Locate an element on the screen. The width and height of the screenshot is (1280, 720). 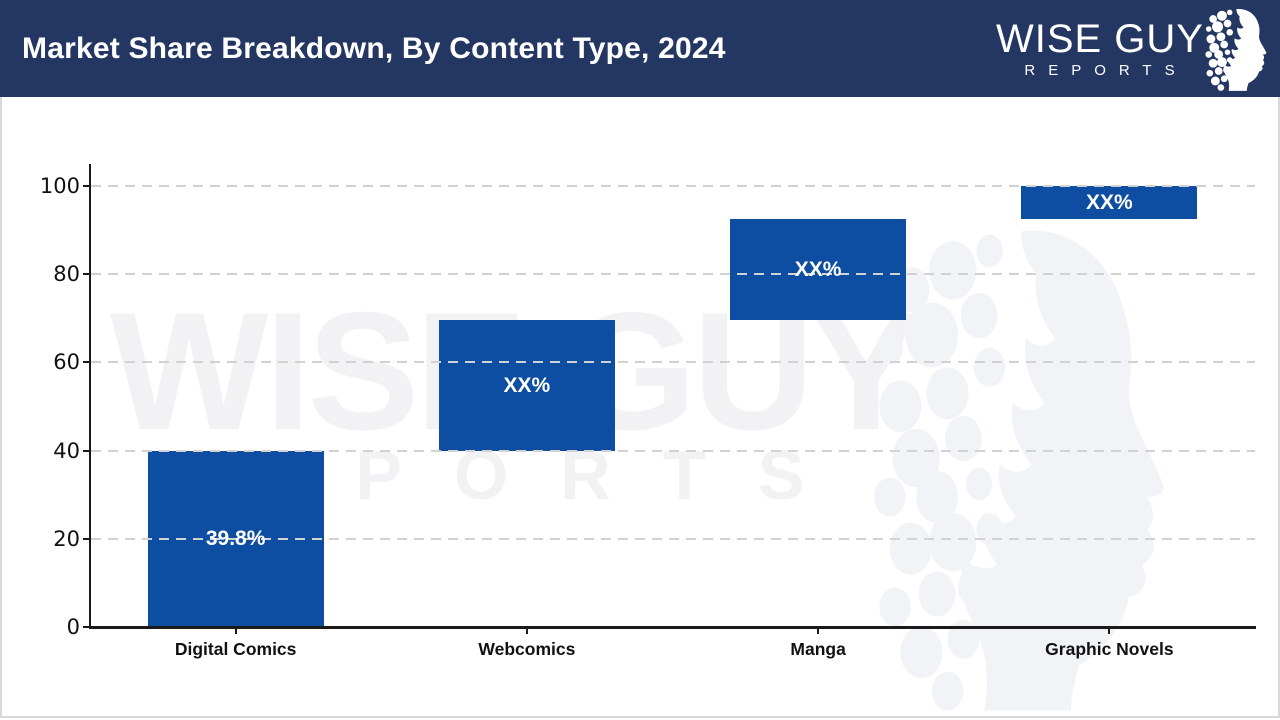
y-tick-label: 80 is located at coordinates (66, 274).